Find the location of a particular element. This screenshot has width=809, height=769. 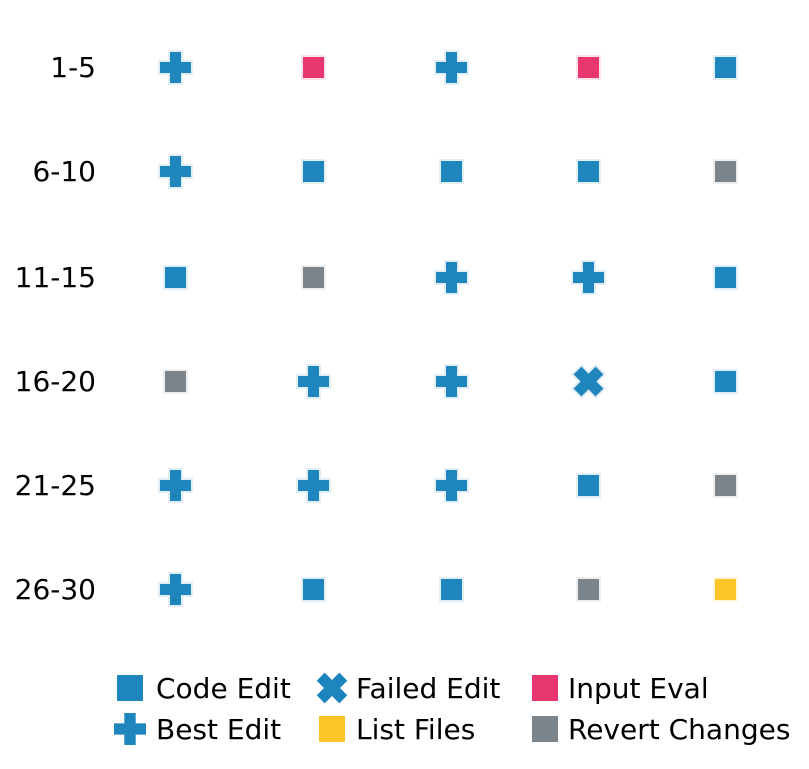

row-label: 1-5 is located at coordinates (73, 67).